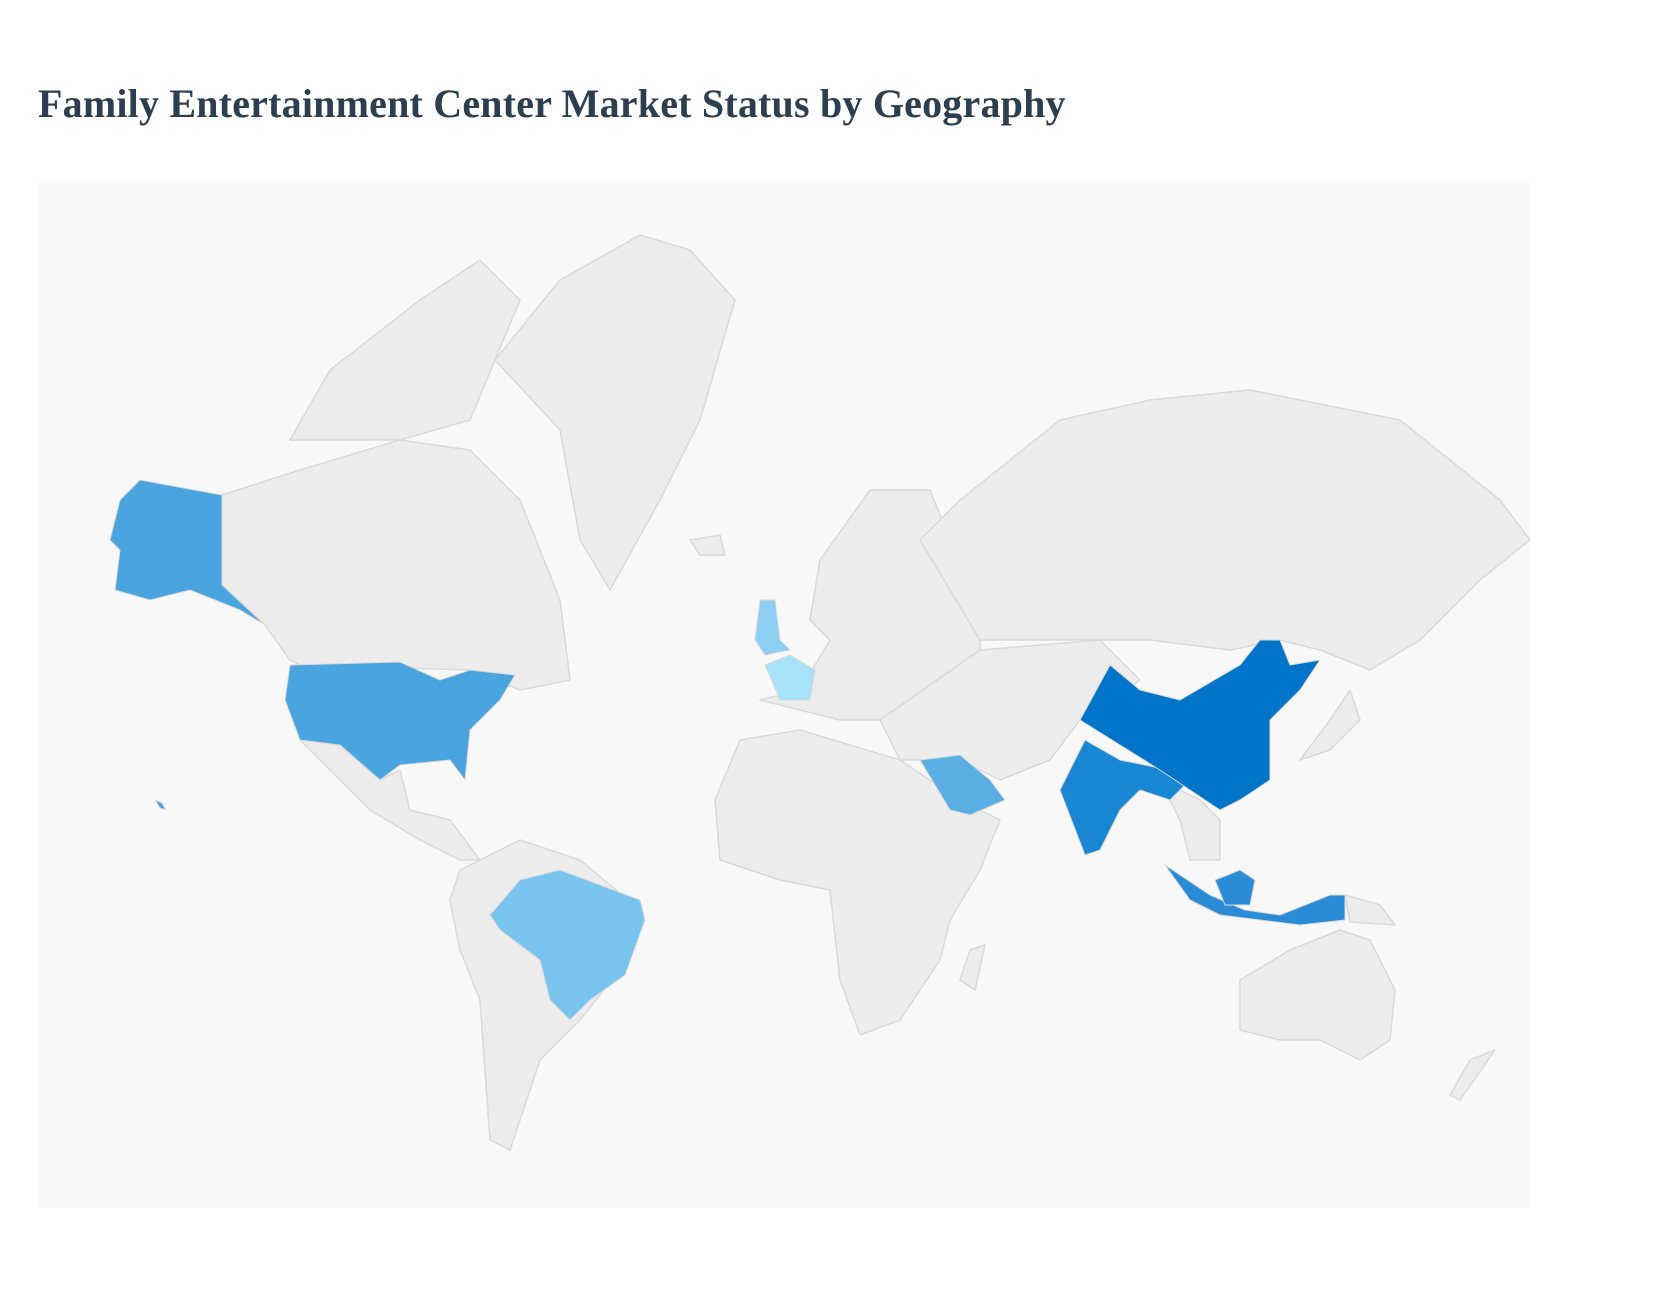 The width and height of the screenshot is (1680, 1304). What do you see at coordinates (567, 945) in the screenshot?
I see `country-brazil` at bounding box center [567, 945].